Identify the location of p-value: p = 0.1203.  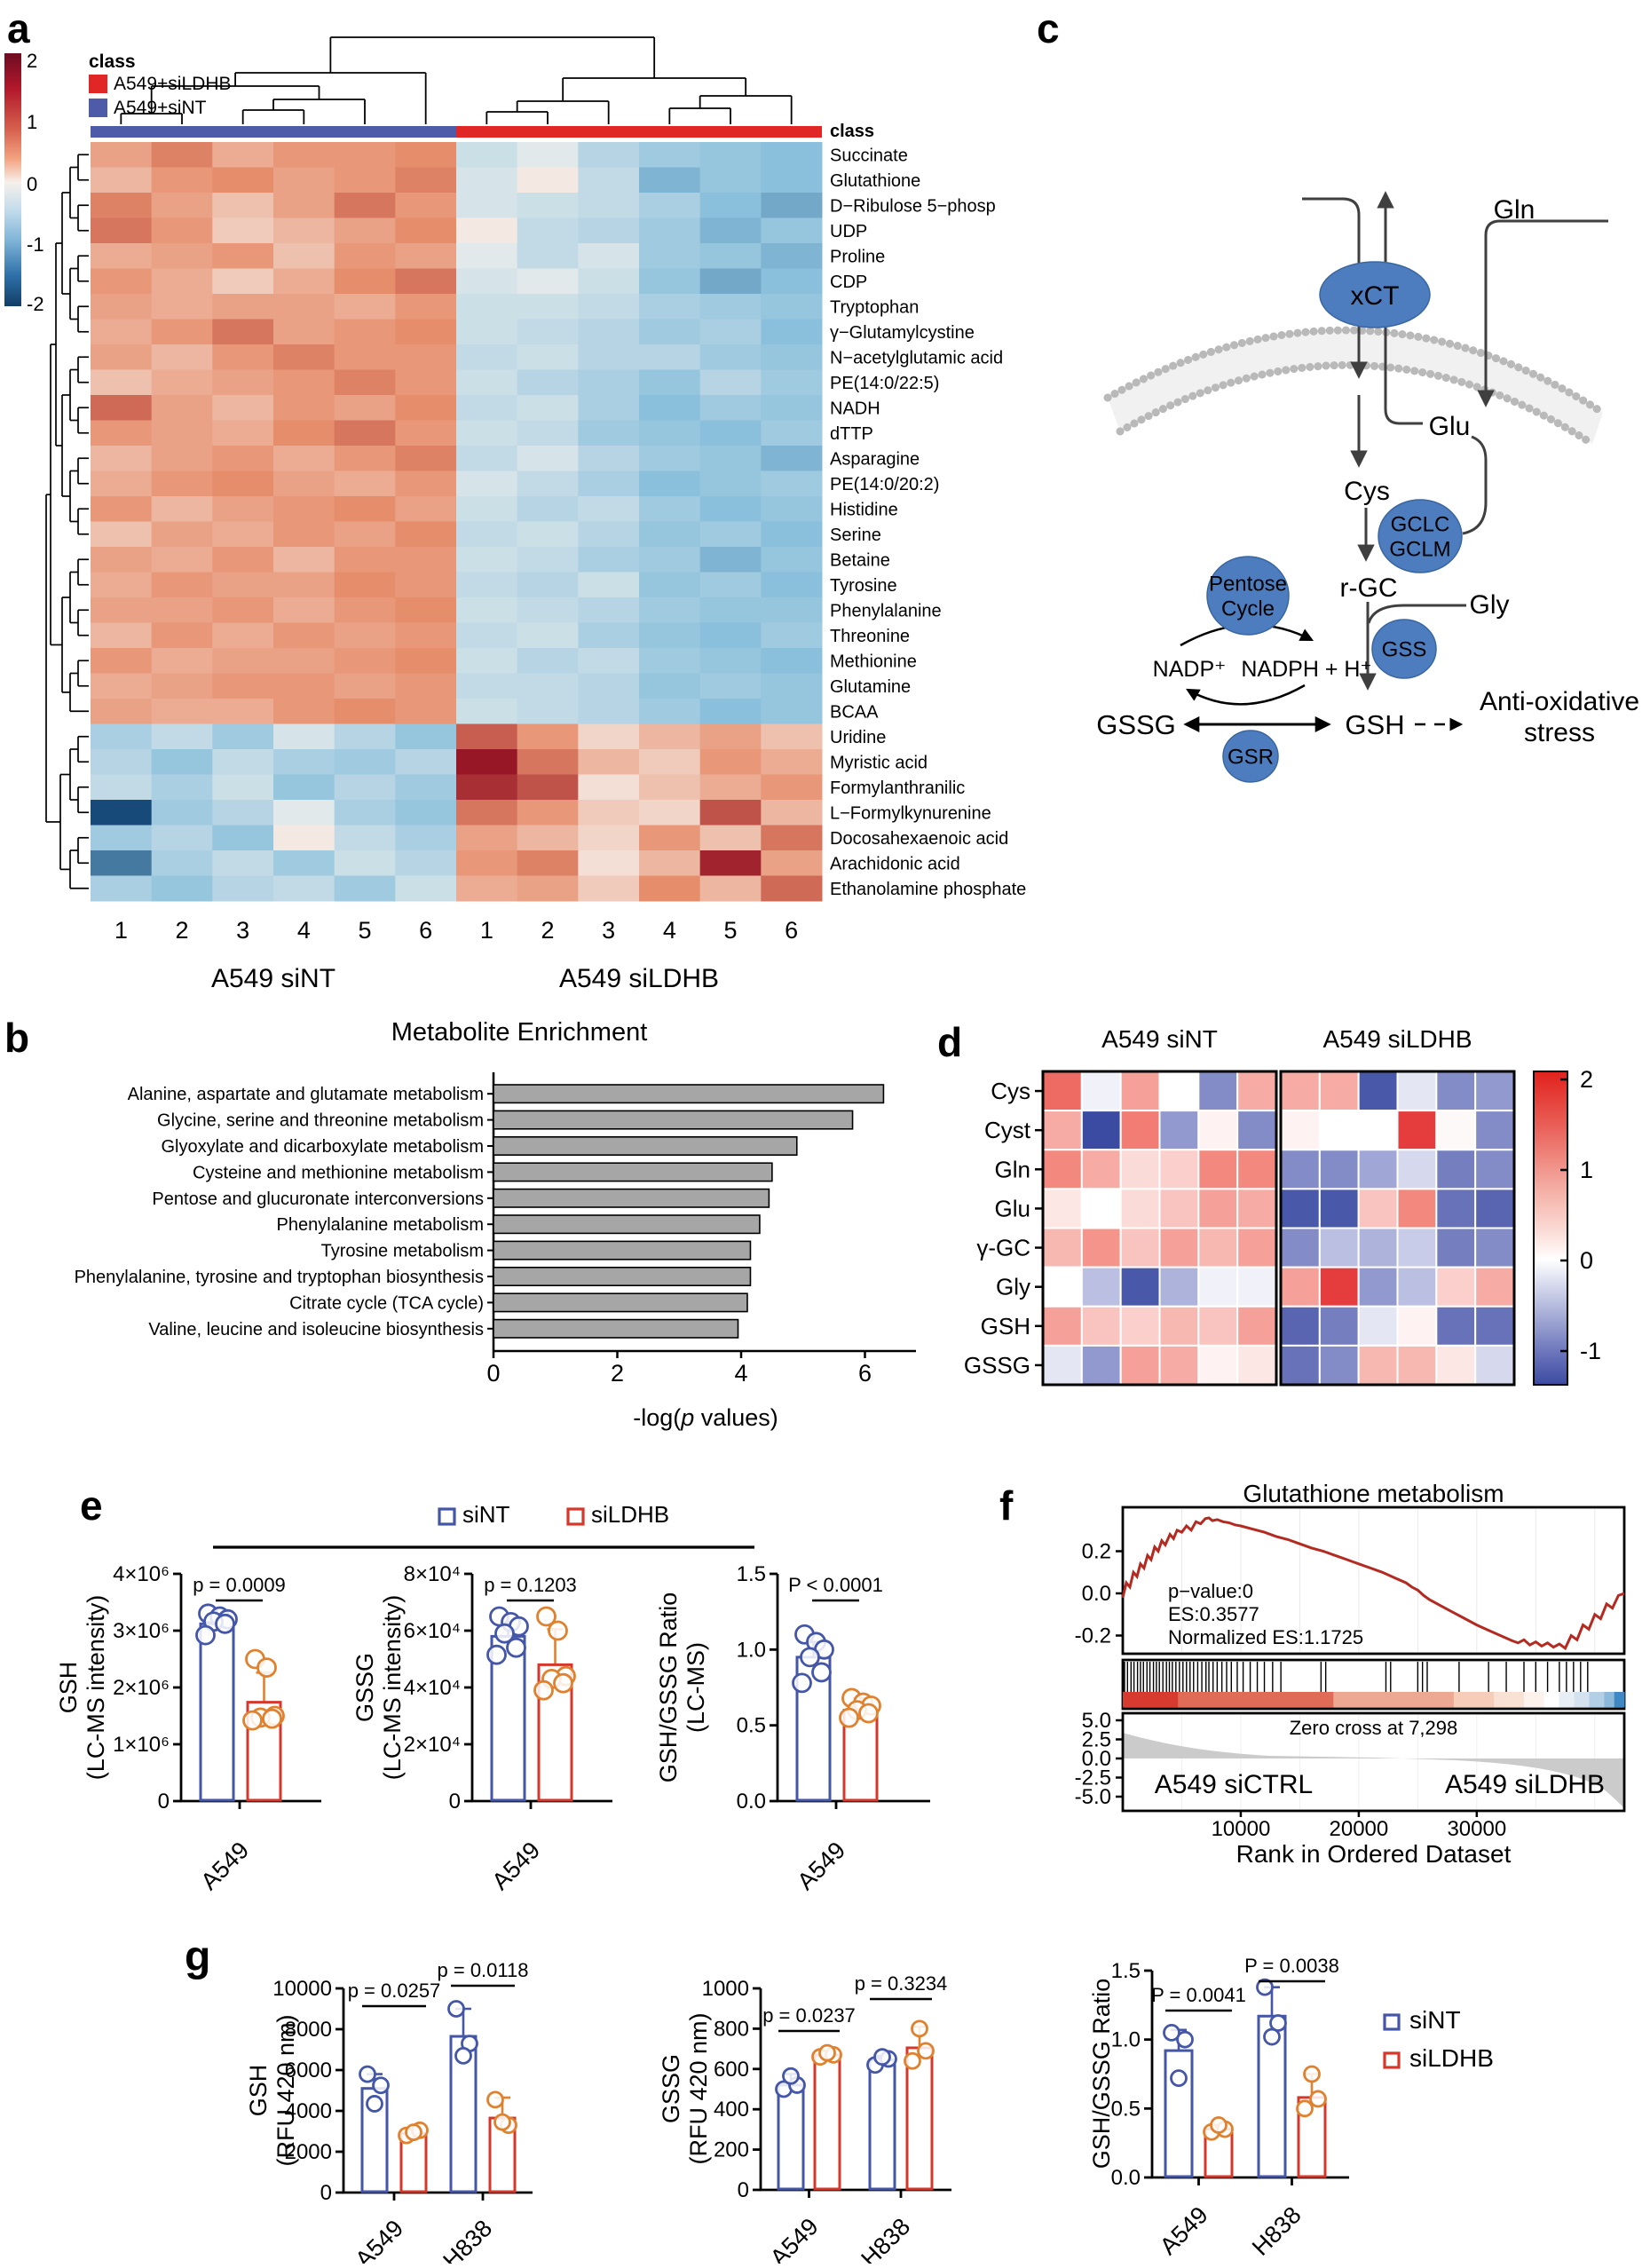
(530, 1585).